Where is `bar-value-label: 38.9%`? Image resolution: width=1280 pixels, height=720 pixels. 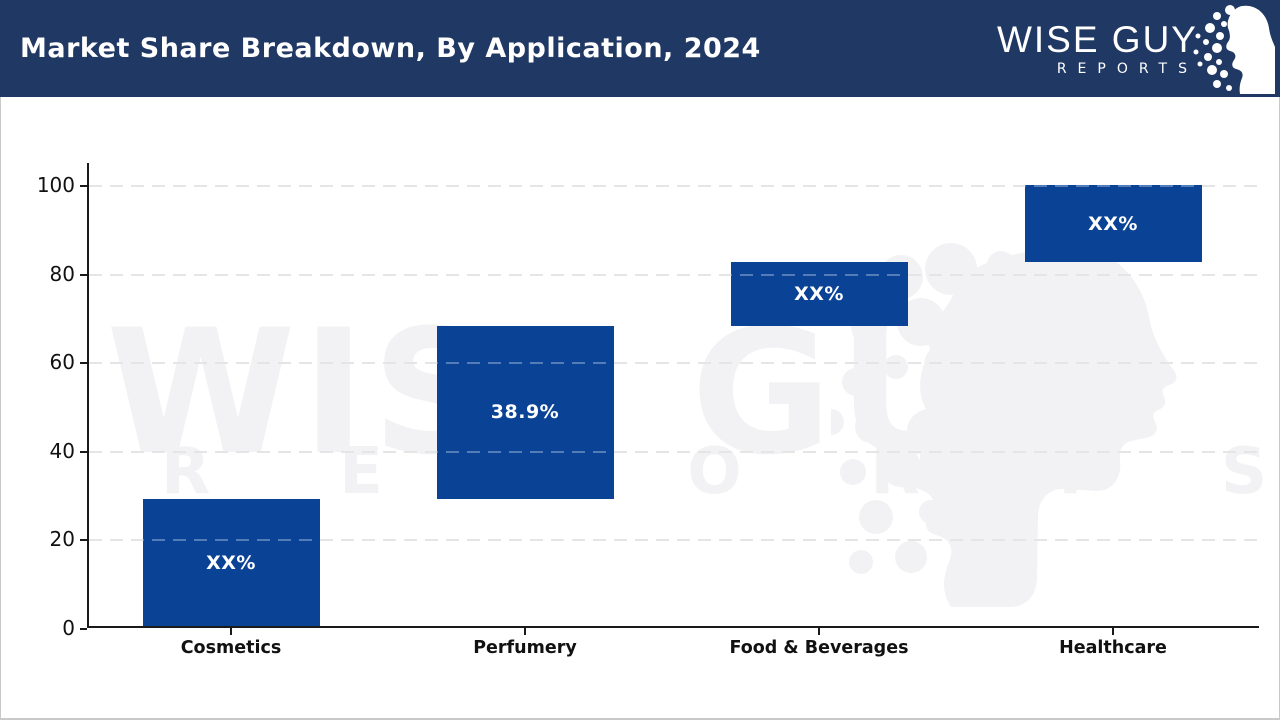
bar-value-label: 38.9% is located at coordinates (525, 412).